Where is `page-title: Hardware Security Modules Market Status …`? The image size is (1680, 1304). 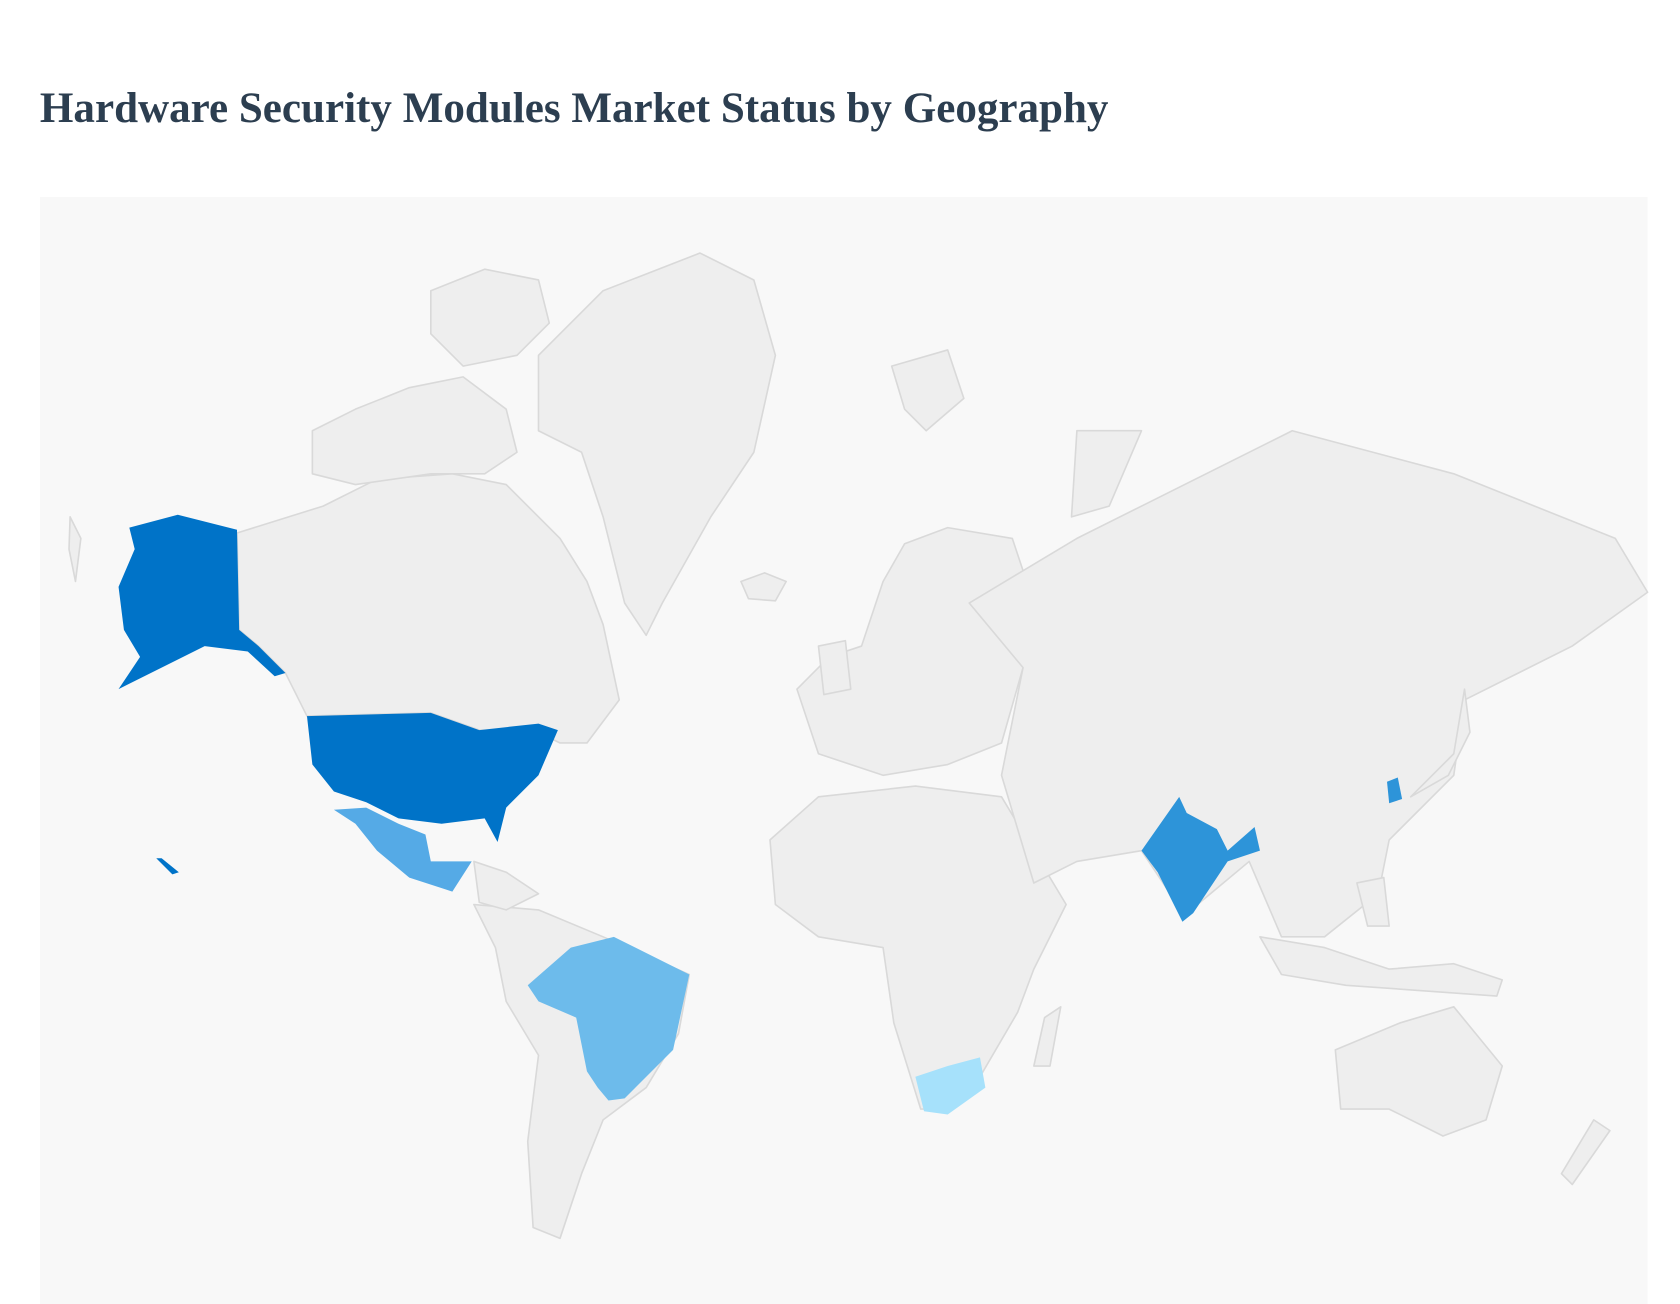
page-title: Hardware Security Modules Market Status … is located at coordinates (574, 108).